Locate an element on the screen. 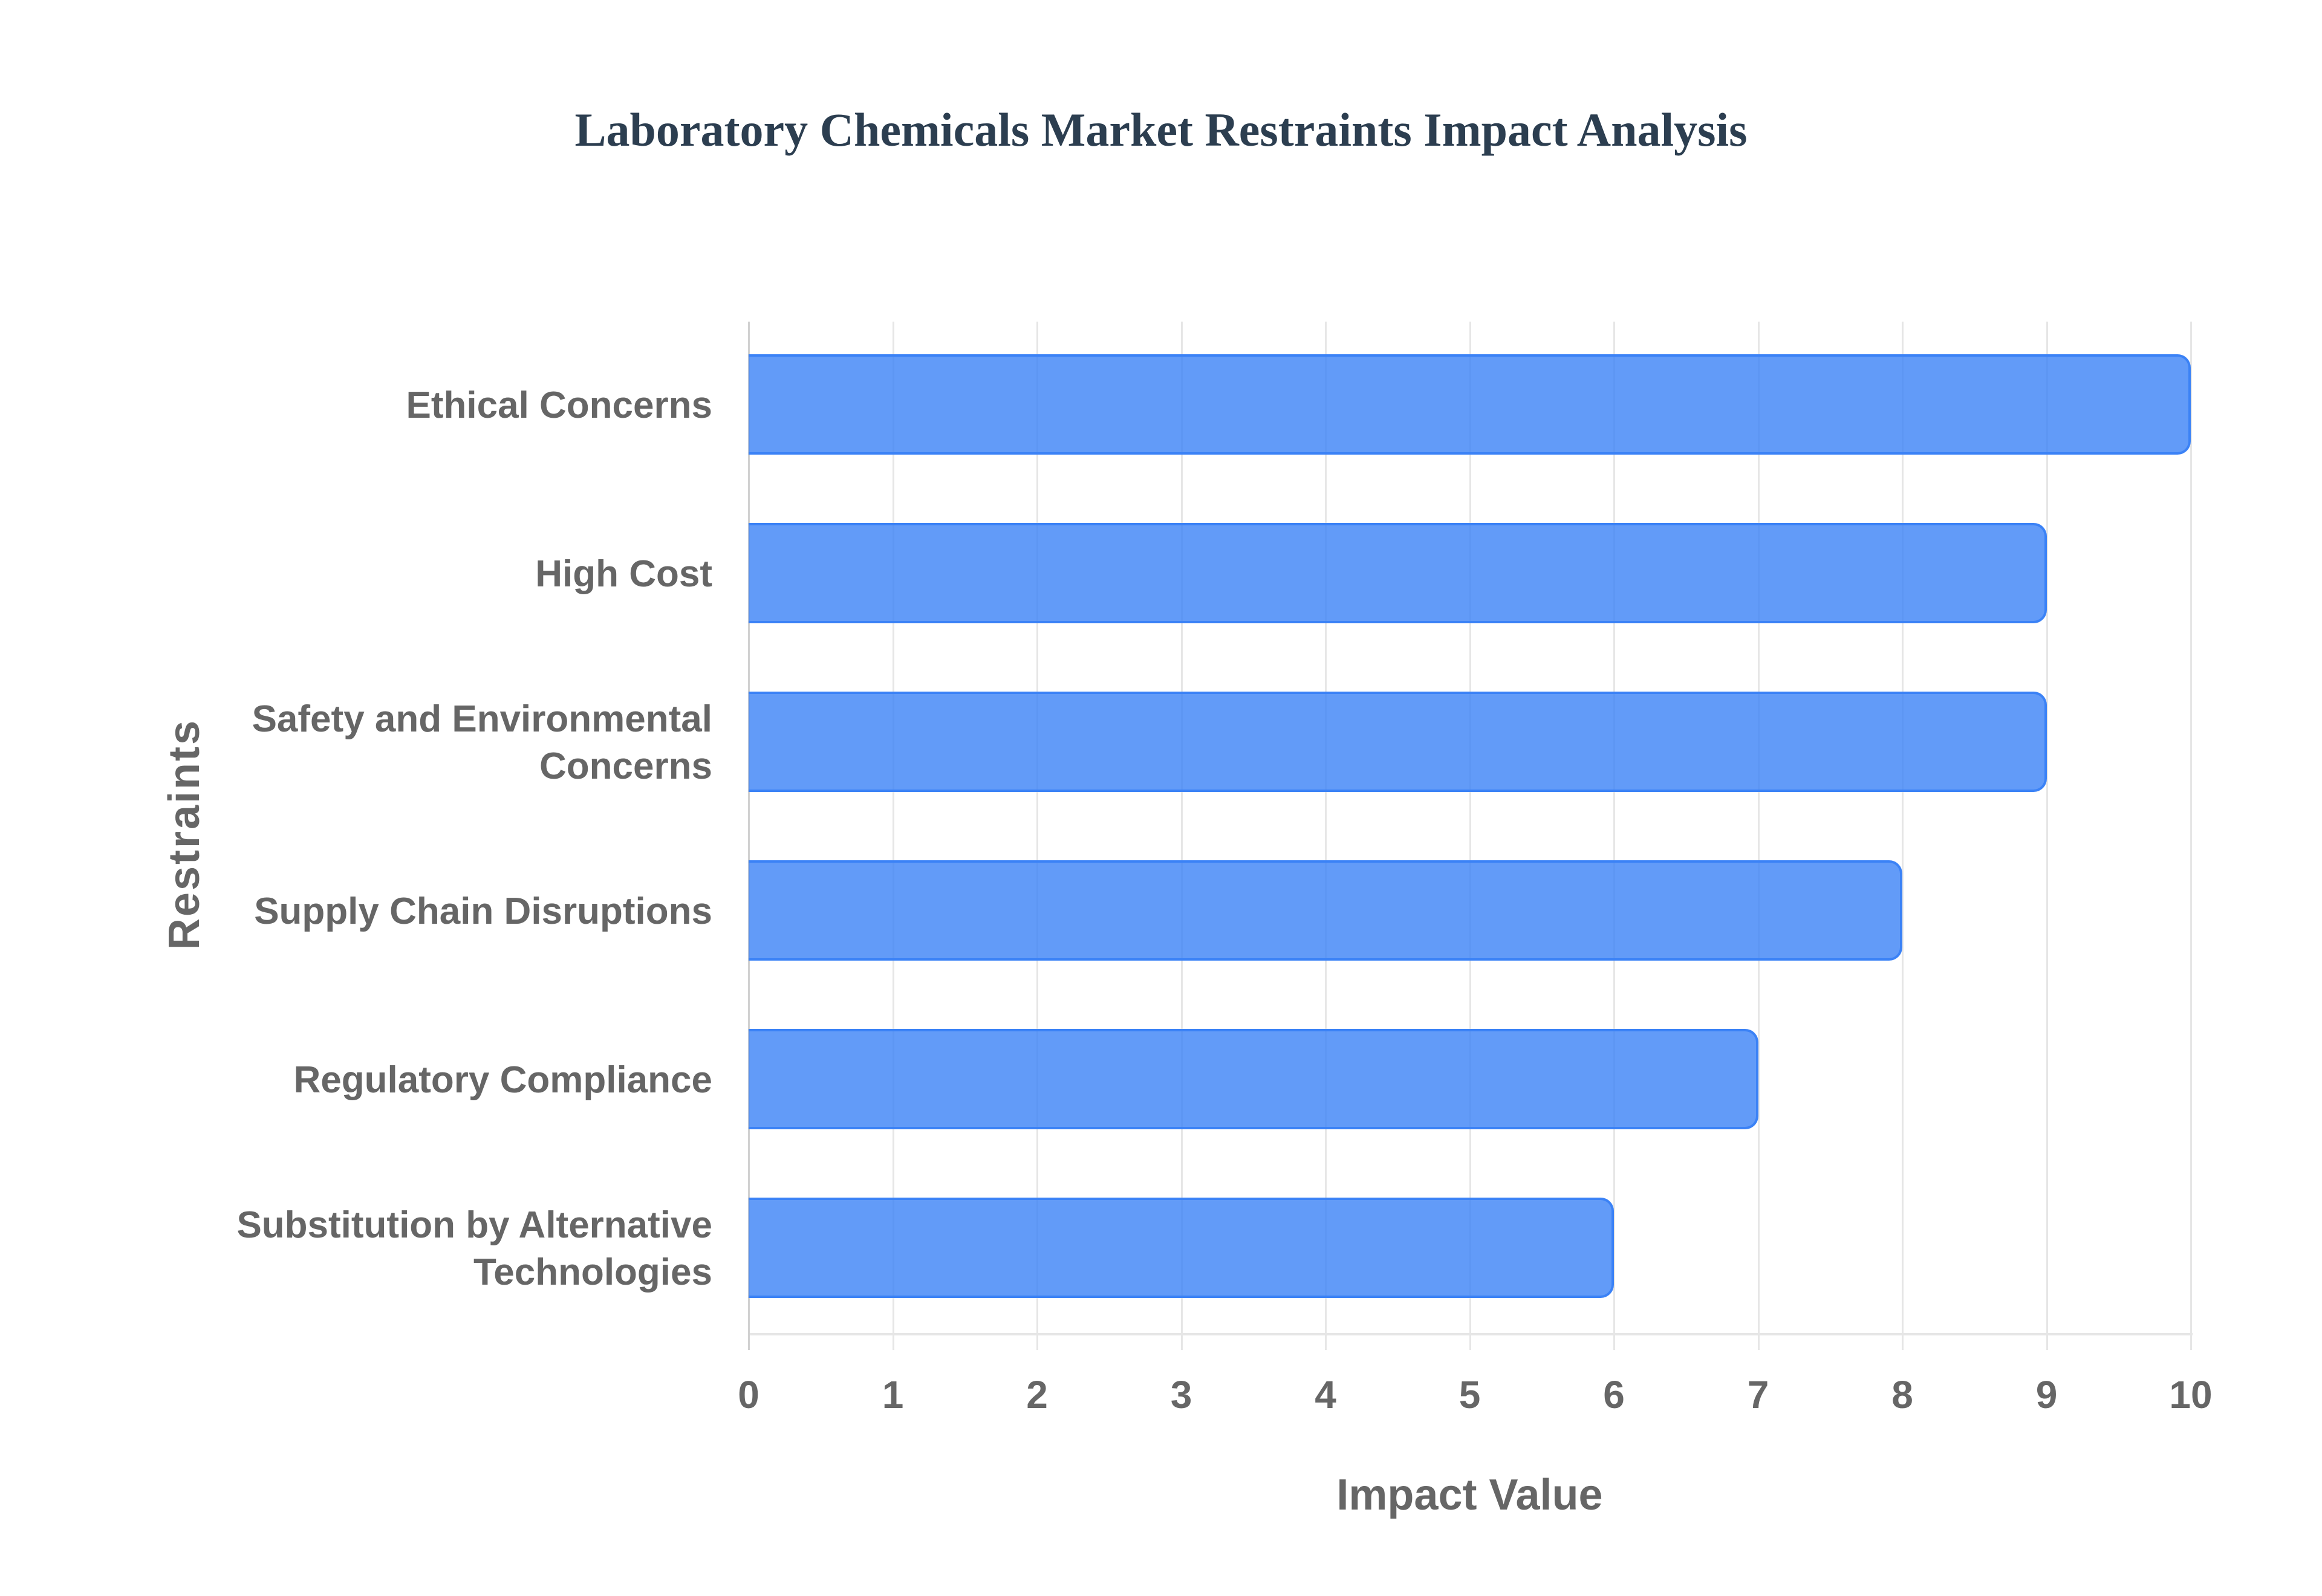  x-tick-label: 2 is located at coordinates (1037, 1394).